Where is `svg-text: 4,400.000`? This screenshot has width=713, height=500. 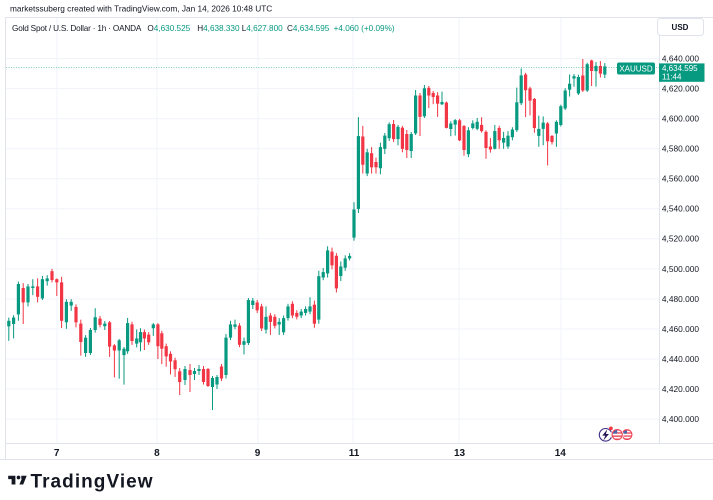 svg-text: 4,400.000 is located at coordinates (680, 419).